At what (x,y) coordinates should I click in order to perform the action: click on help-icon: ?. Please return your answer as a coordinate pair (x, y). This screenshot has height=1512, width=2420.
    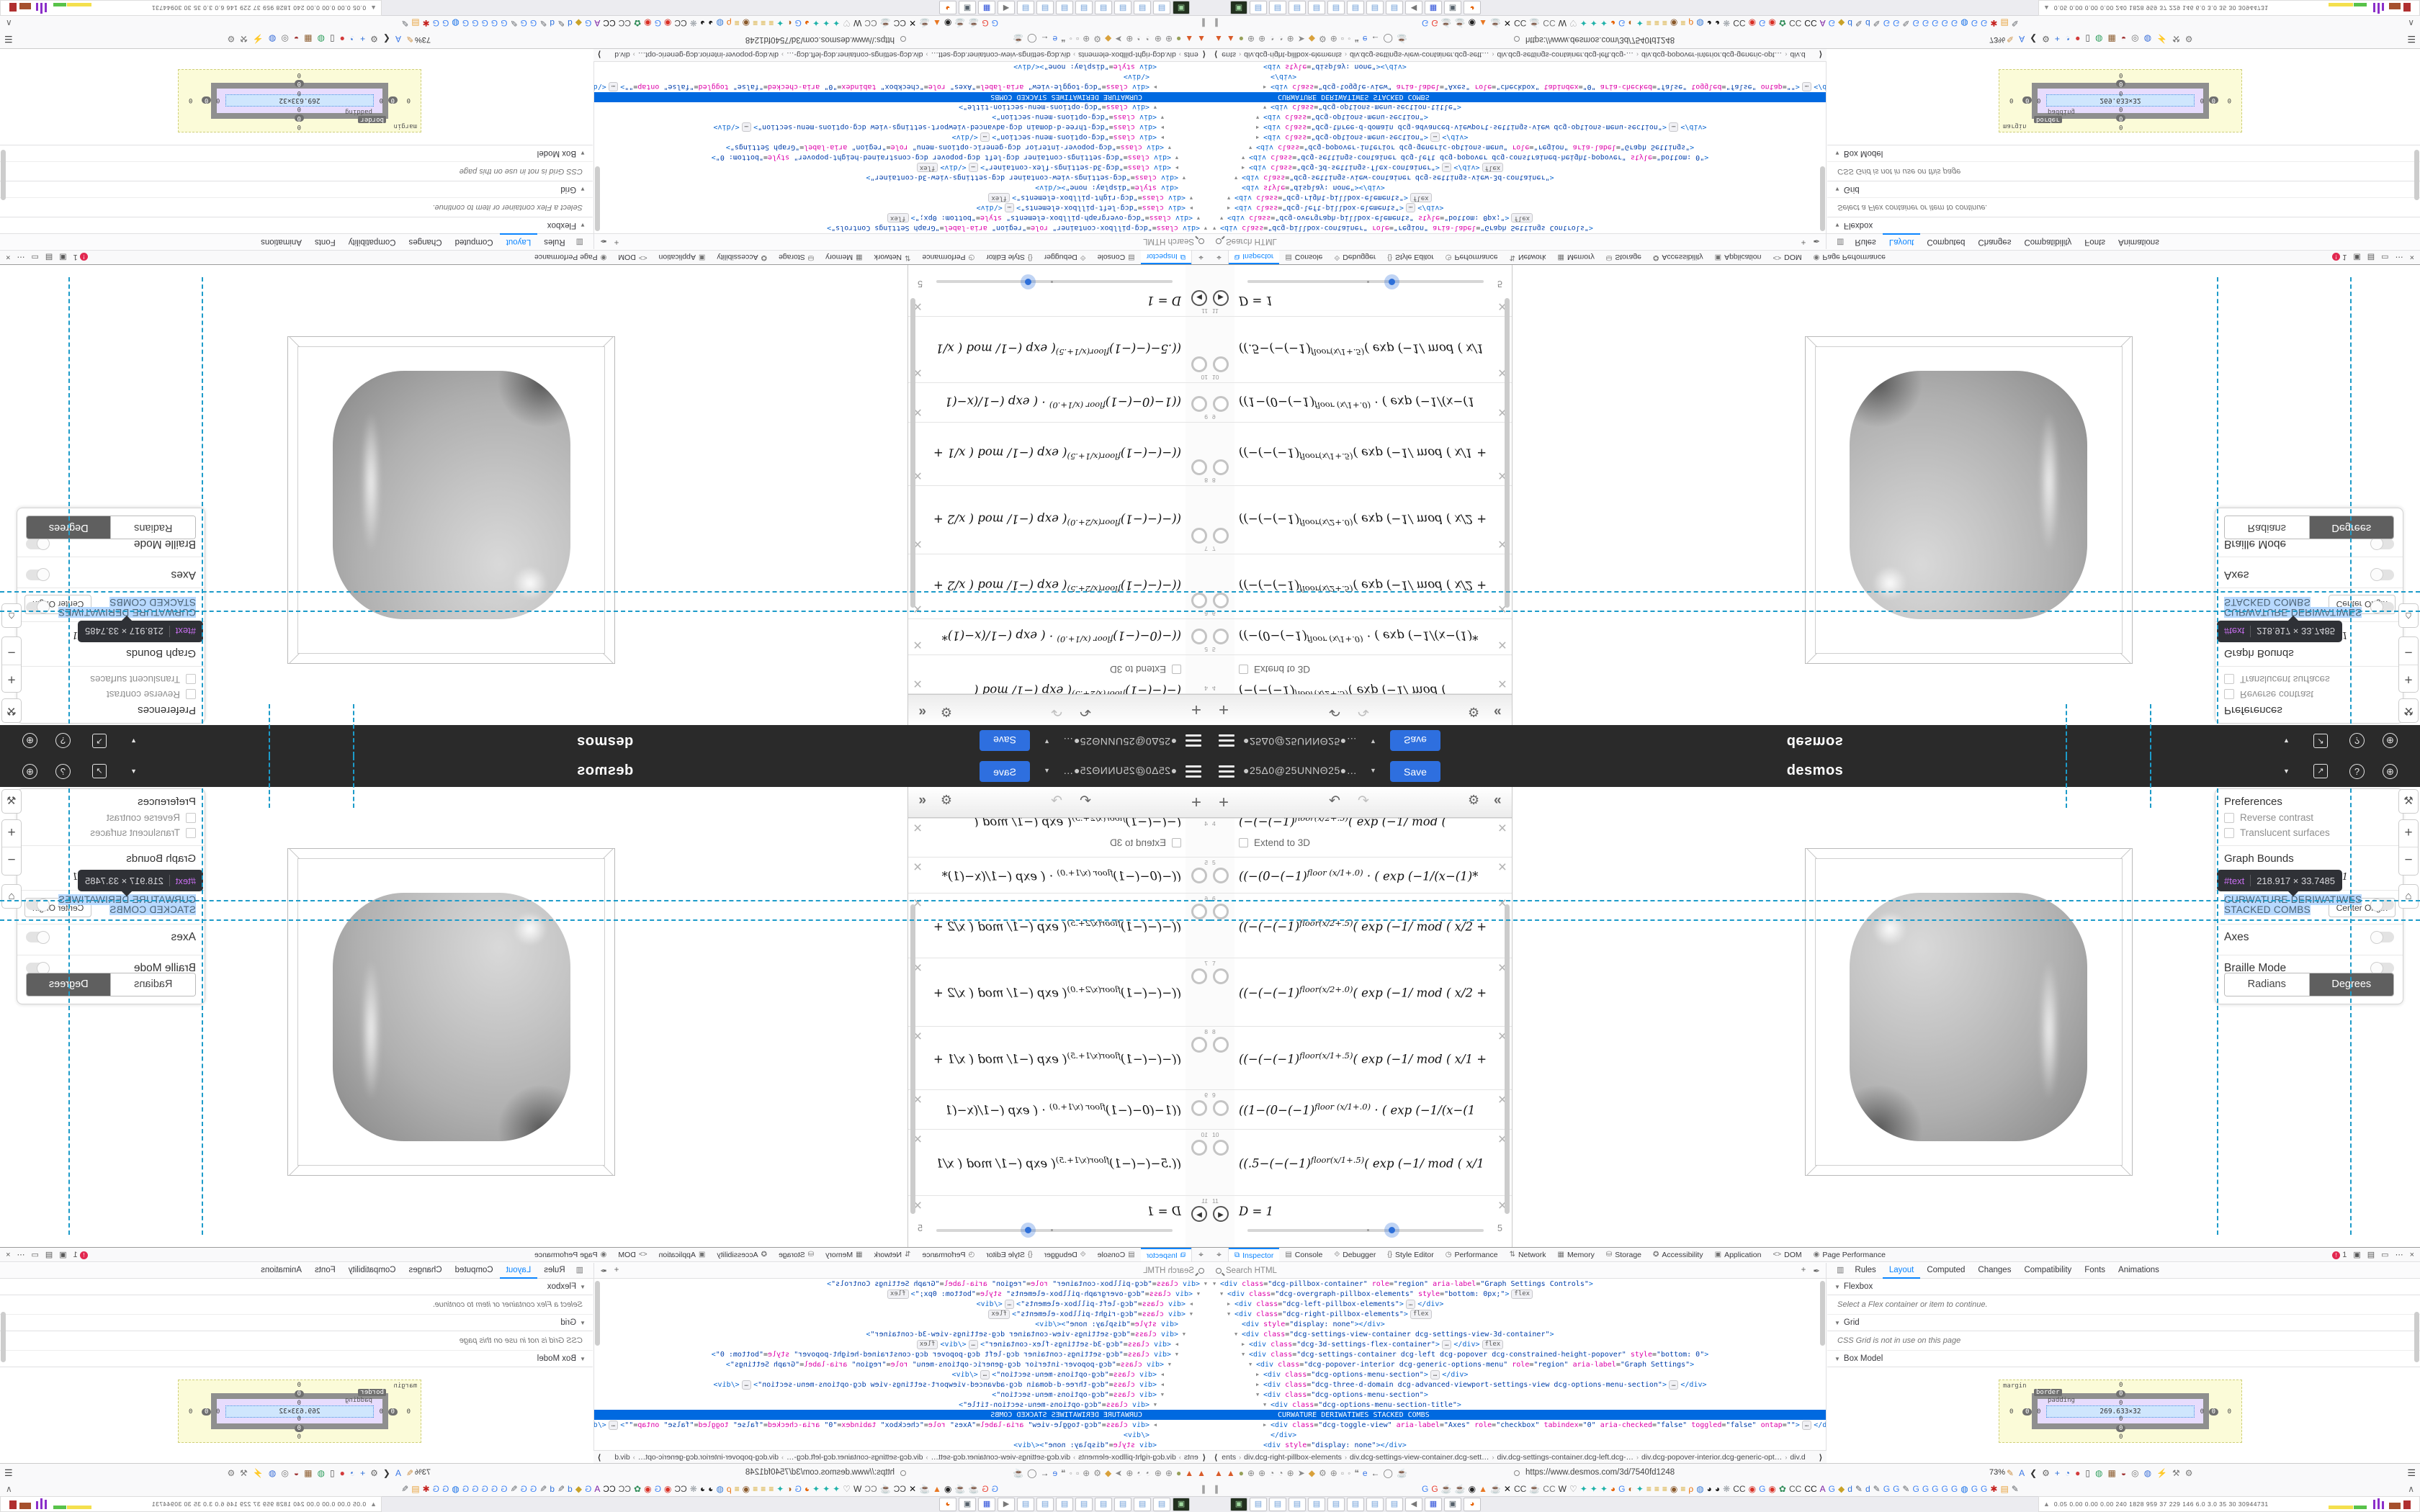
    Looking at the image, I should click on (2357, 771).